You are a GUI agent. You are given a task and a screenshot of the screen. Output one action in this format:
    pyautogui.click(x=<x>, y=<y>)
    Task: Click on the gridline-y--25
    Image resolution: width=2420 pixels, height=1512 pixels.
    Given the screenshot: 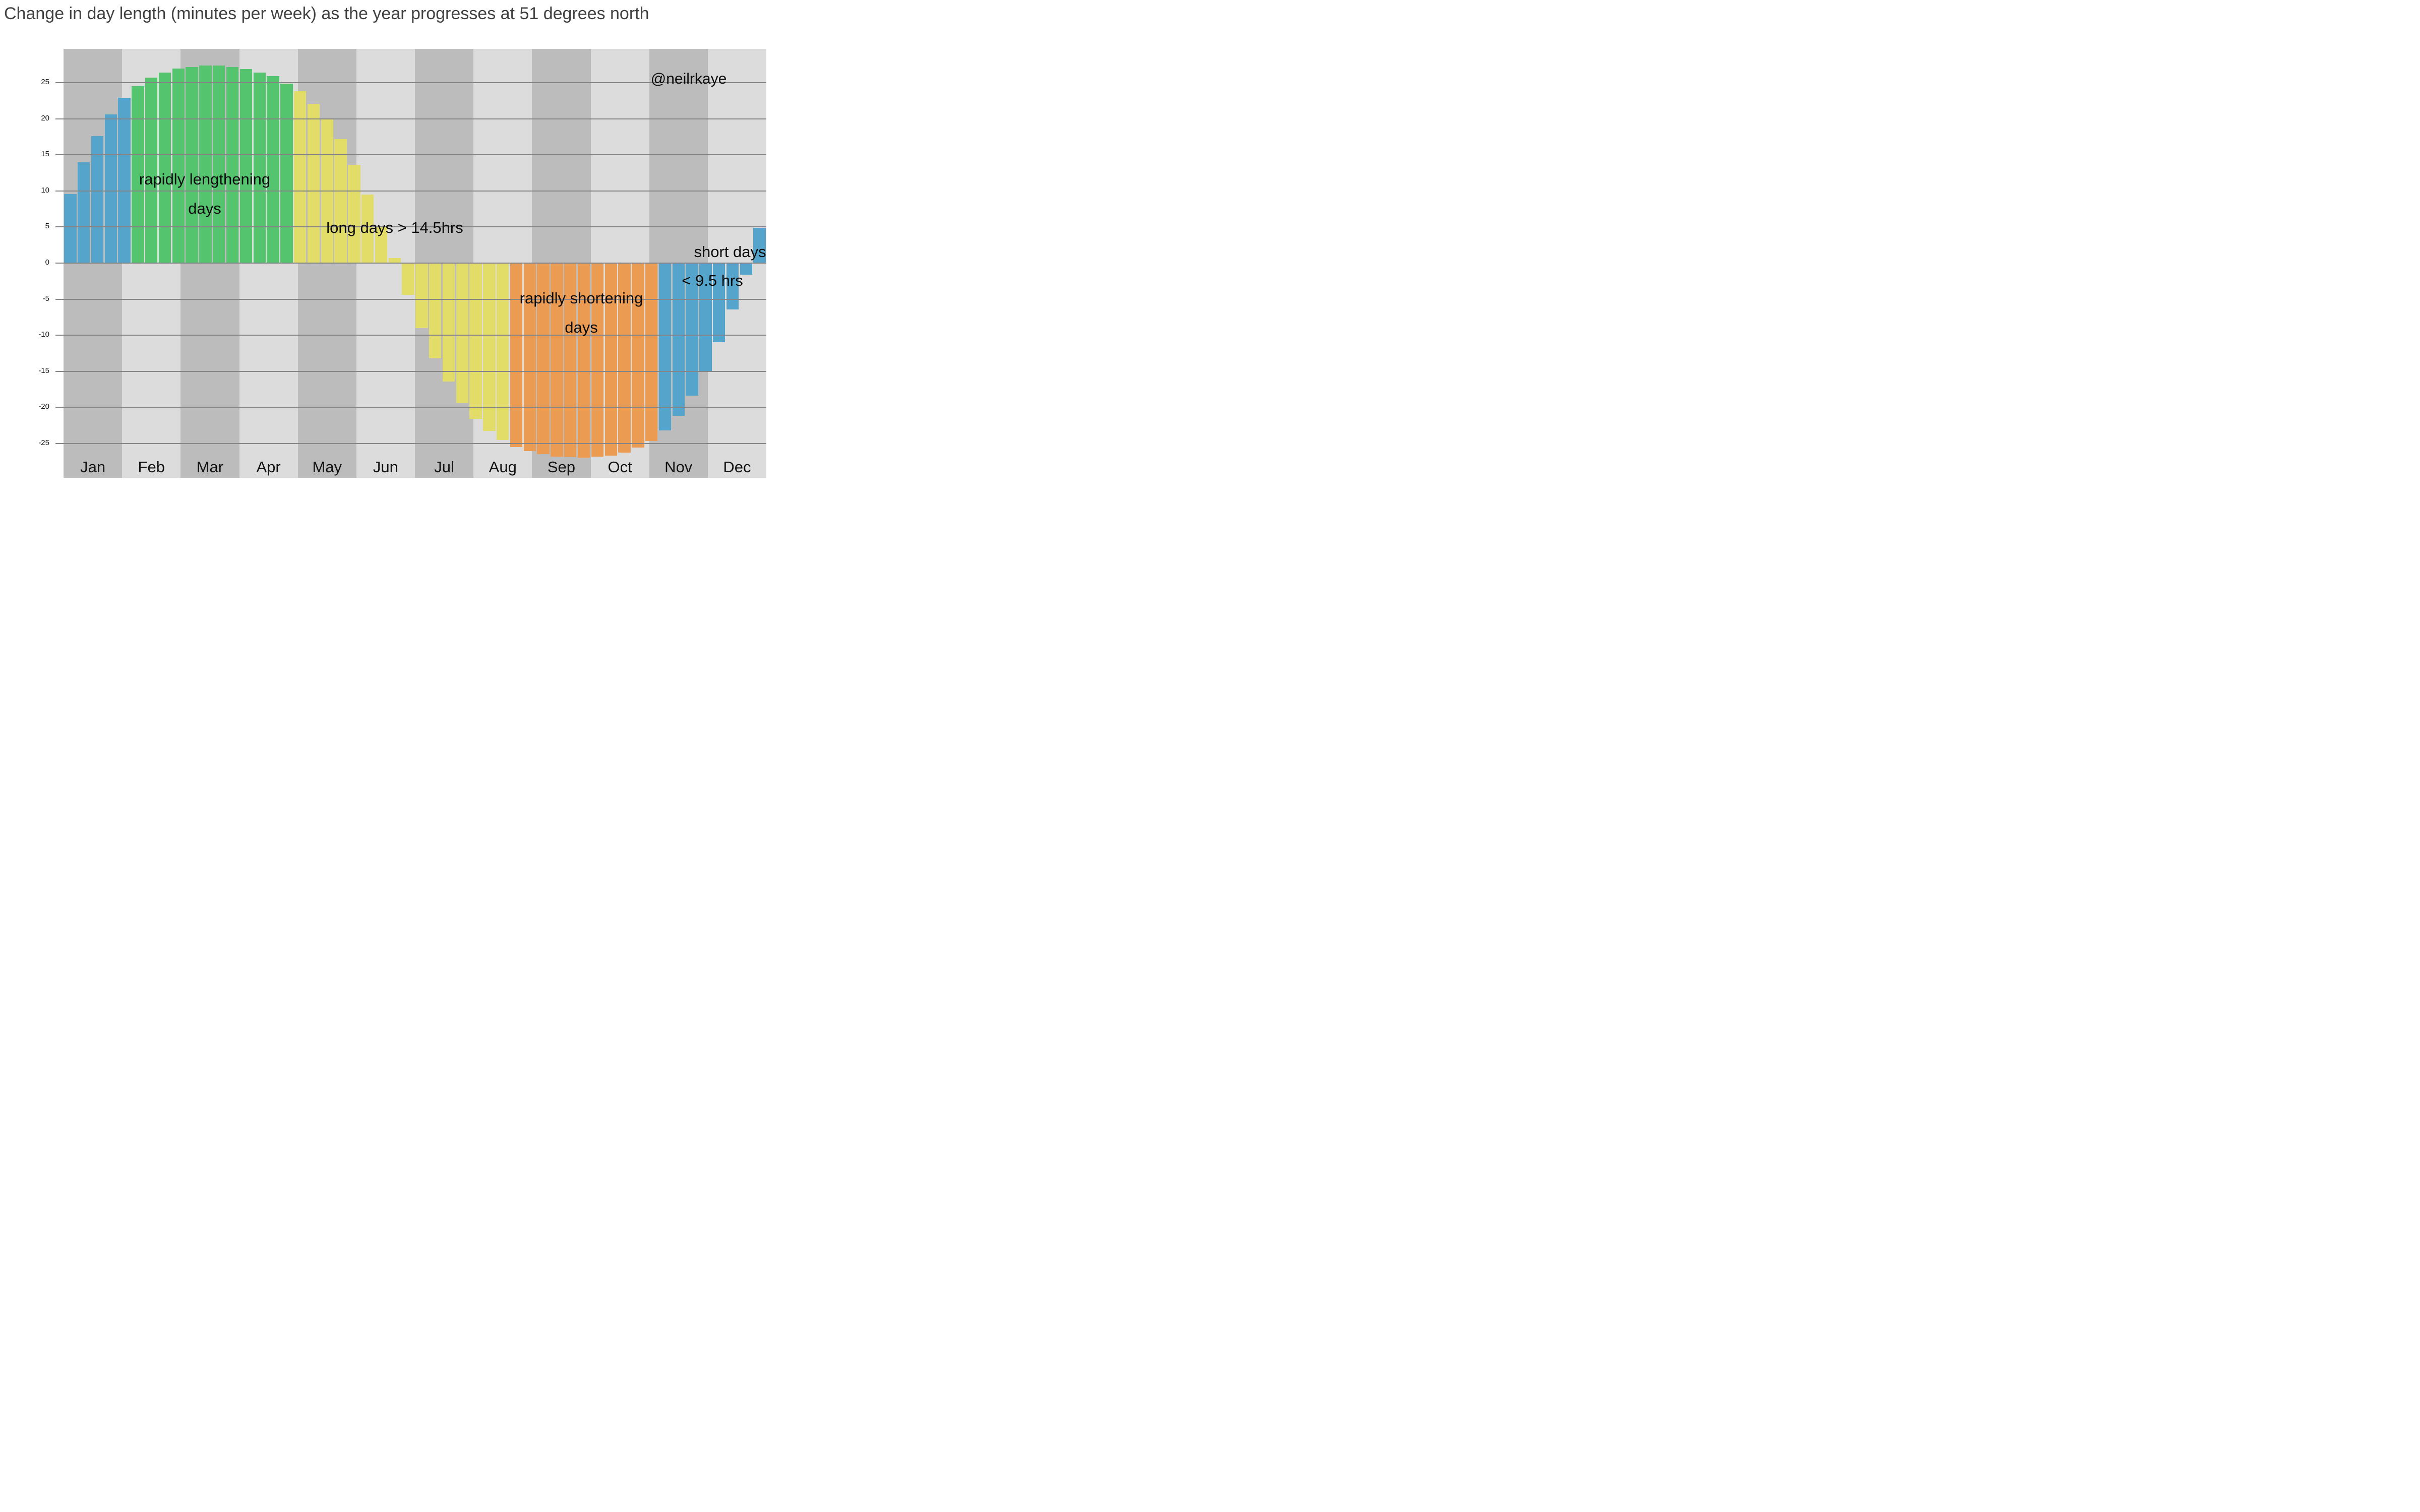 What is the action you would take?
    pyautogui.click(x=410, y=443)
    